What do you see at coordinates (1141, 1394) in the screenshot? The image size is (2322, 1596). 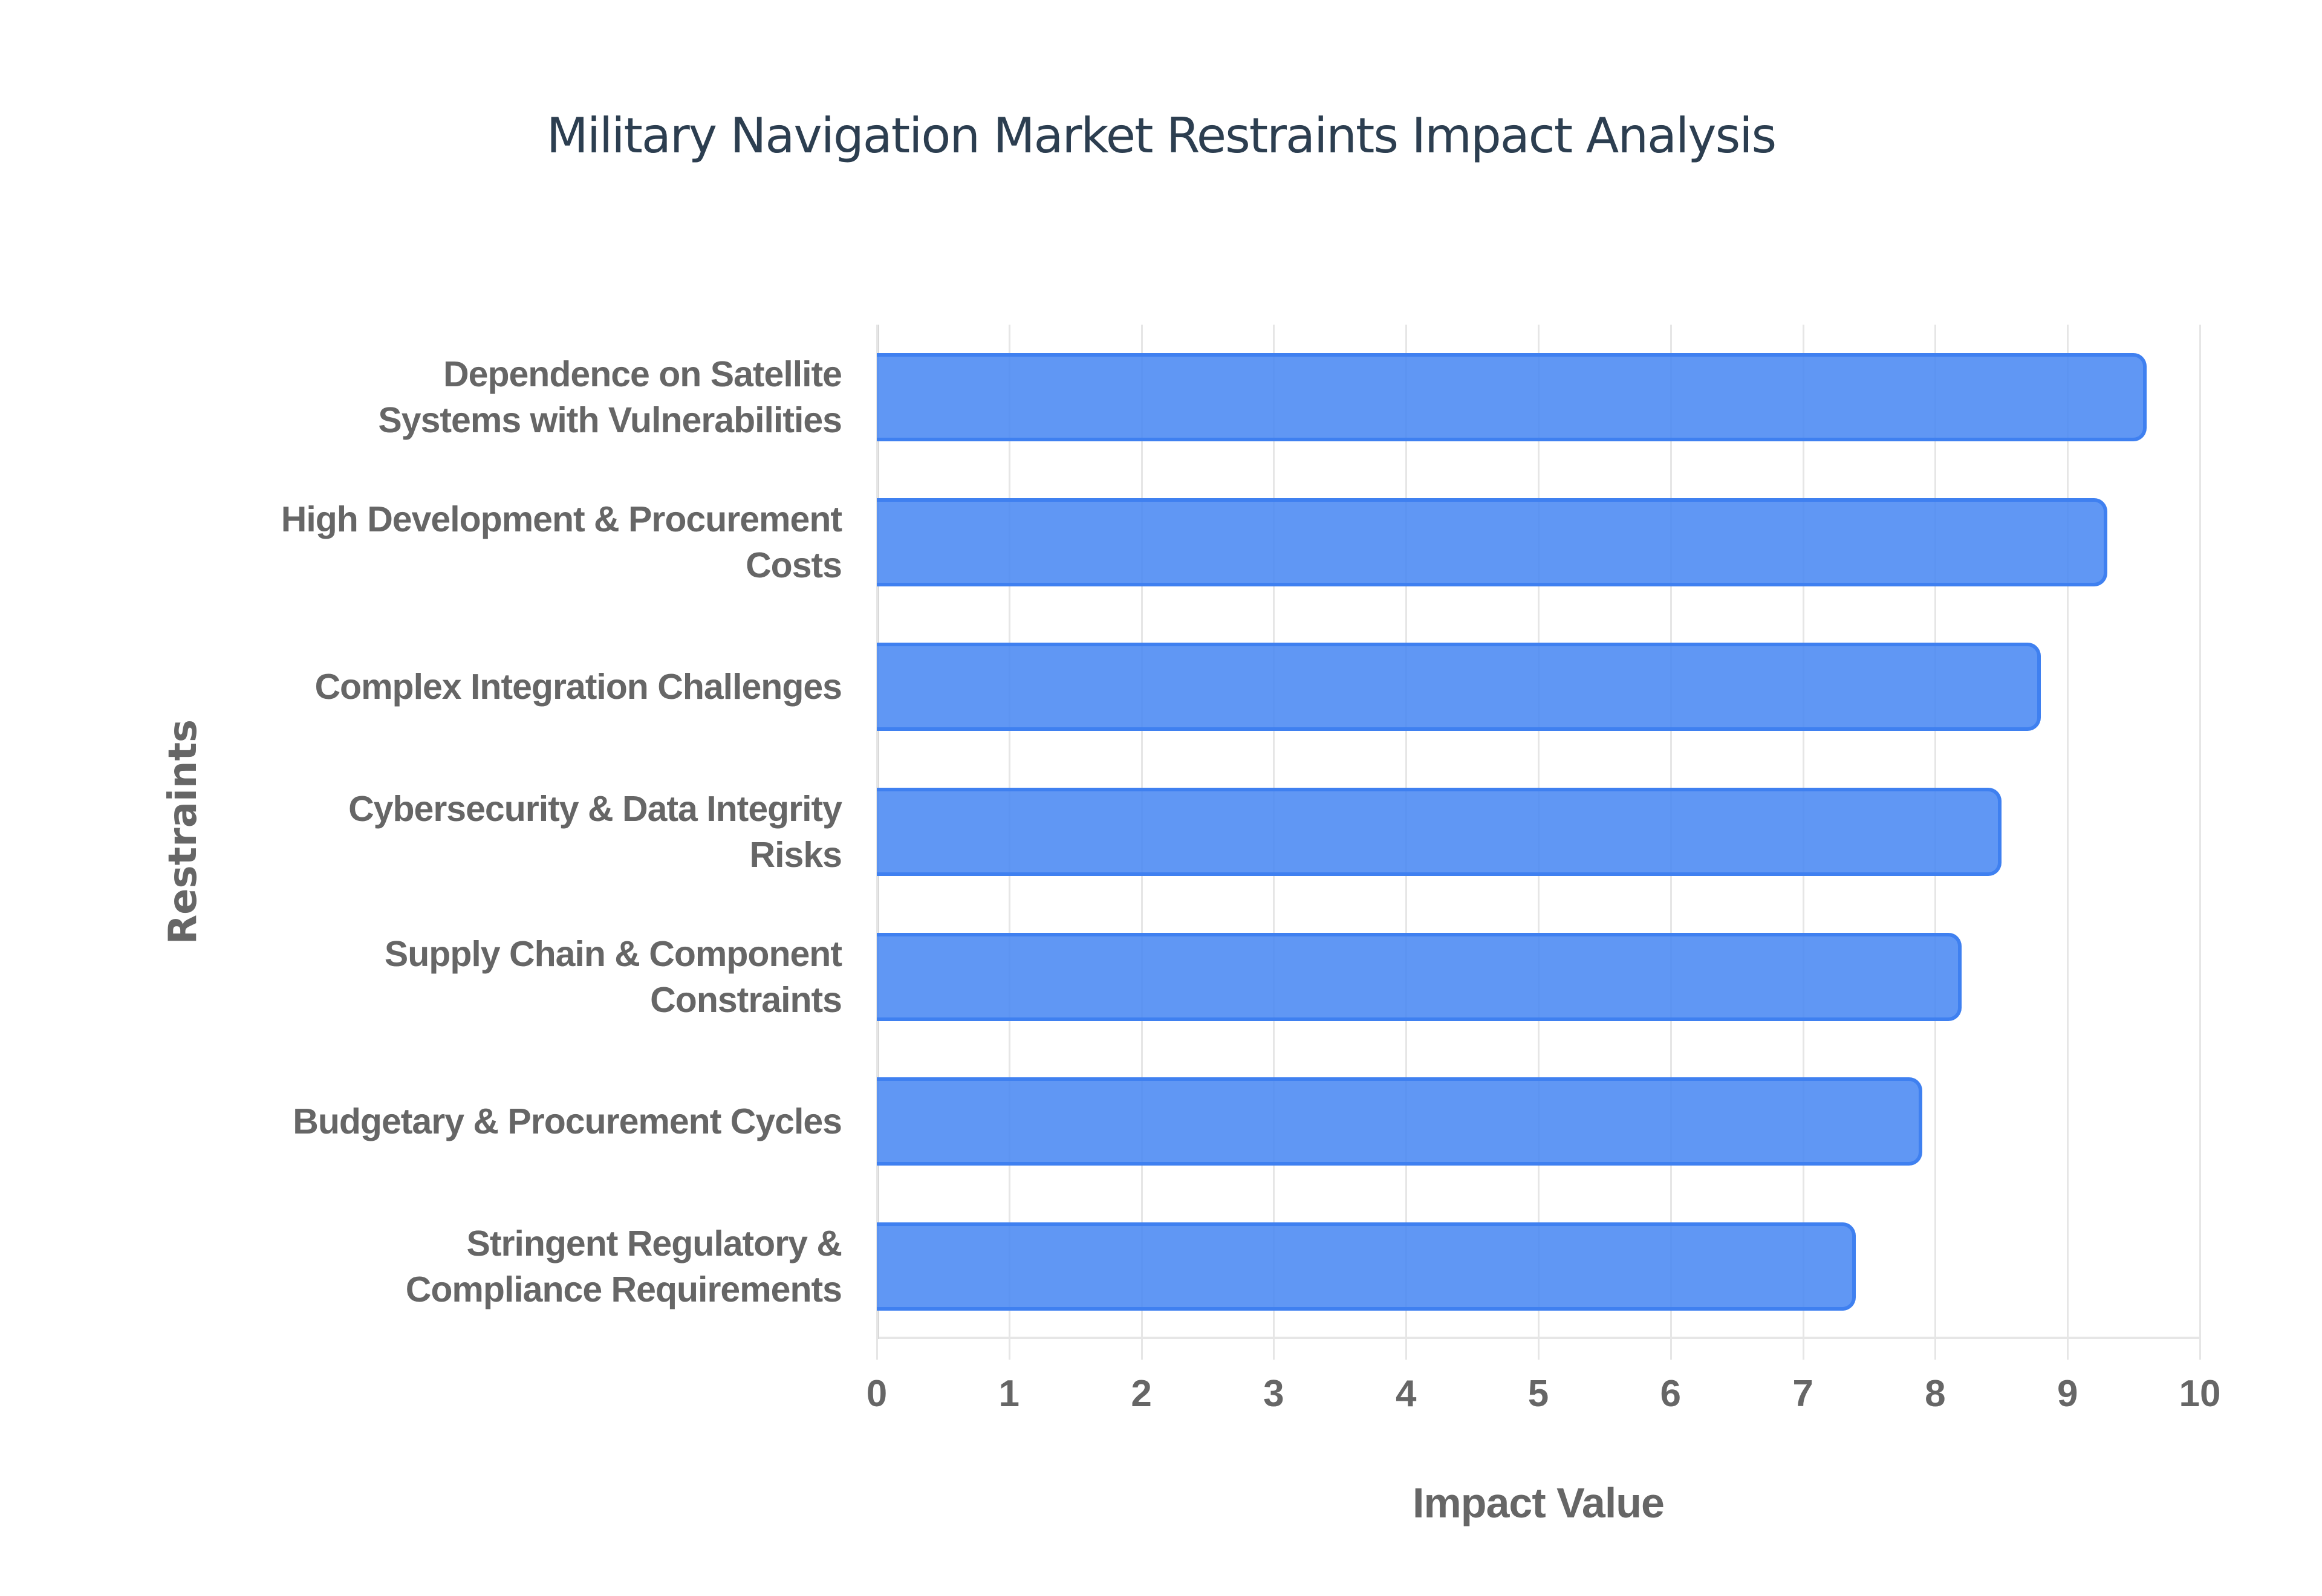 I see `x-tick-label: 2` at bounding box center [1141, 1394].